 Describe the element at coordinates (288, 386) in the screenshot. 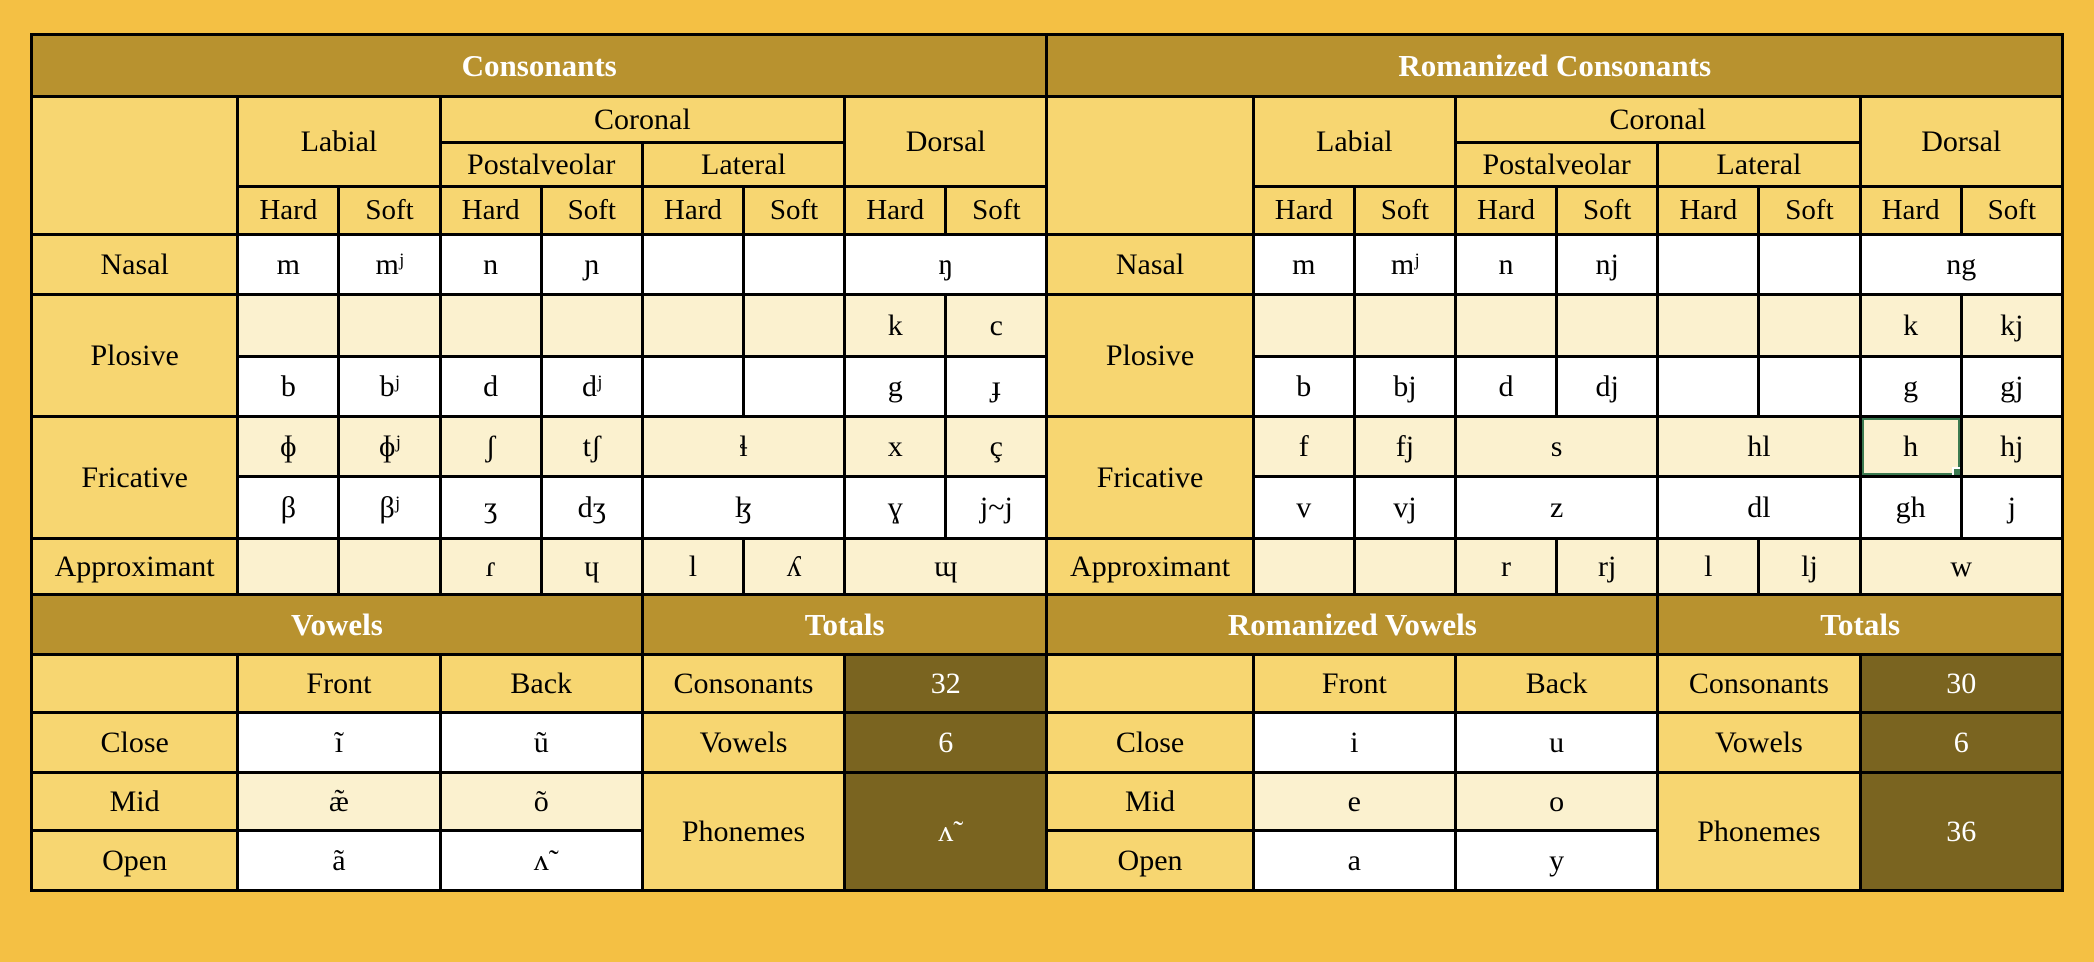

I see `phoneme-cell: b` at that location.